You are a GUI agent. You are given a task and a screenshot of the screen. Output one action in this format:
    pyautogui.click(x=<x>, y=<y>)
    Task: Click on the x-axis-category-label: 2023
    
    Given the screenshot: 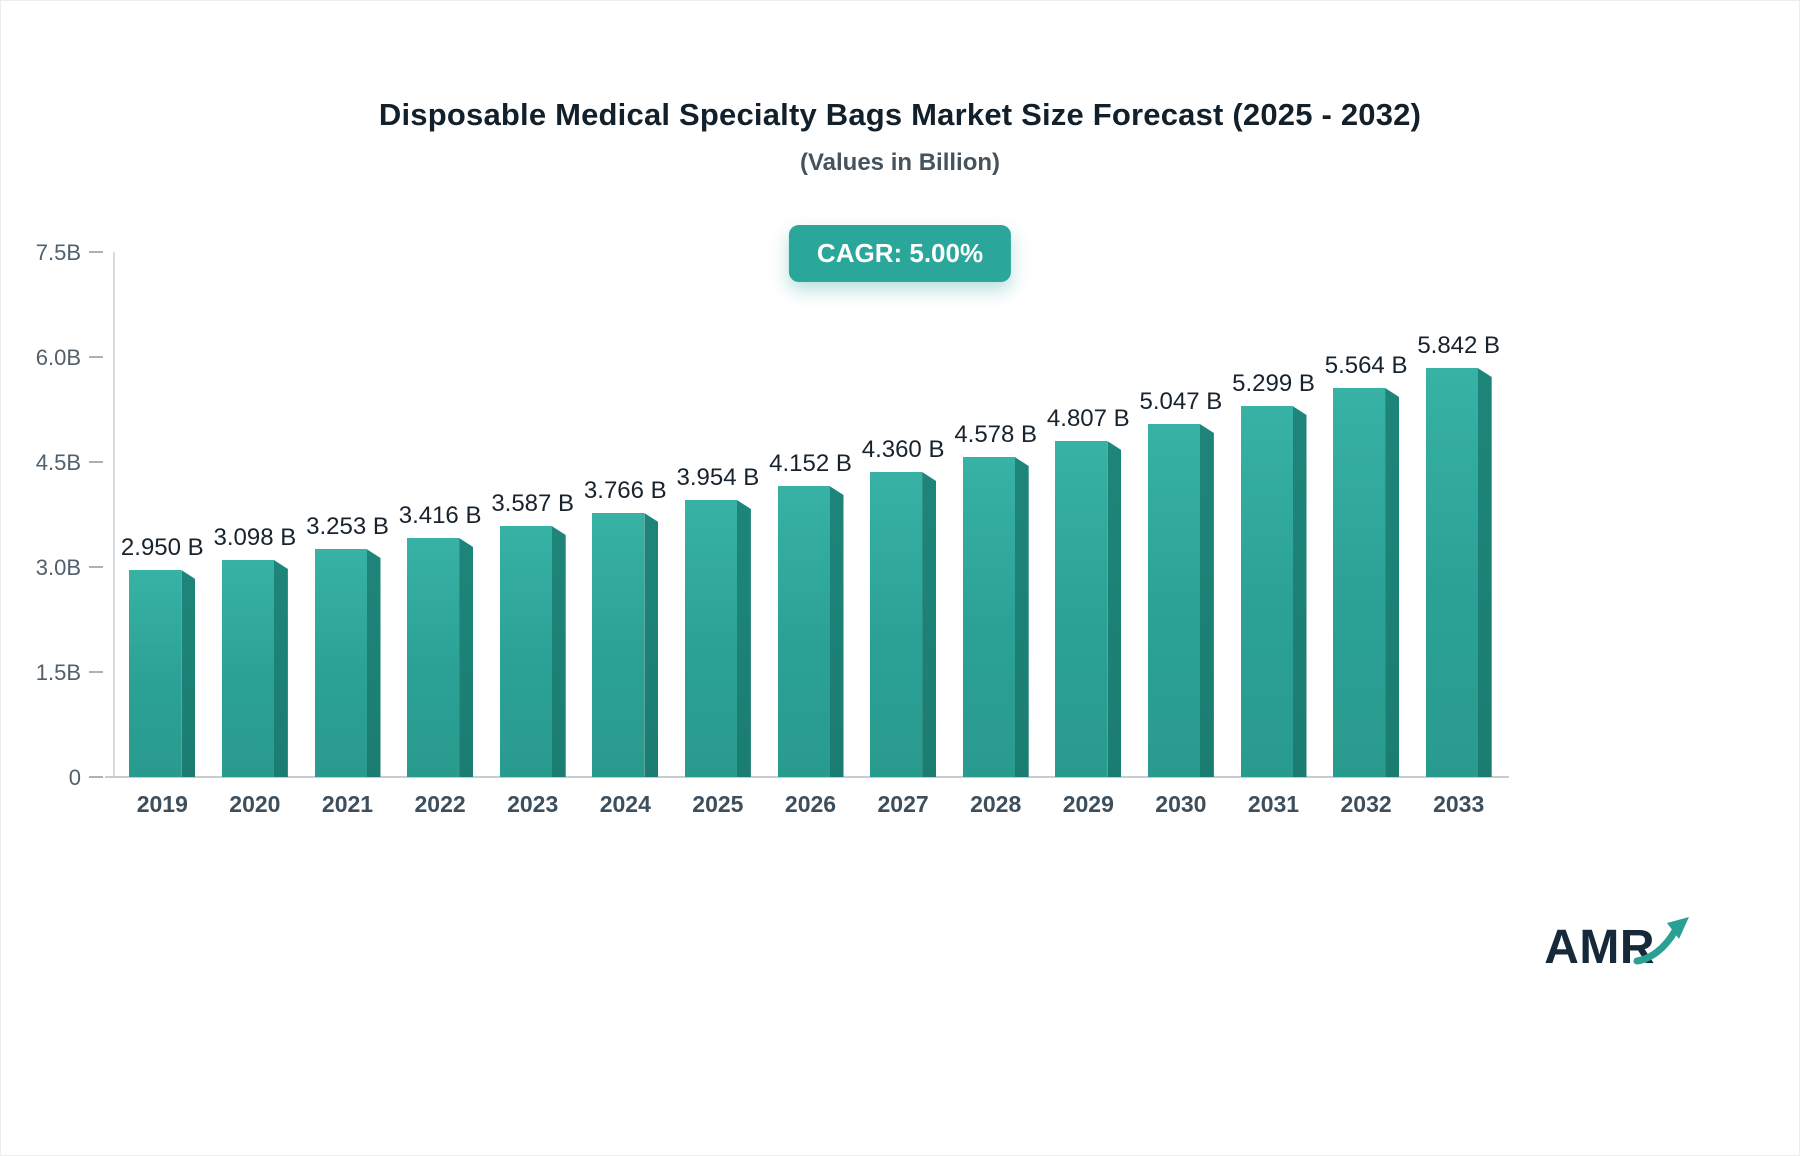 What is the action you would take?
    pyautogui.click(x=533, y=804)
    